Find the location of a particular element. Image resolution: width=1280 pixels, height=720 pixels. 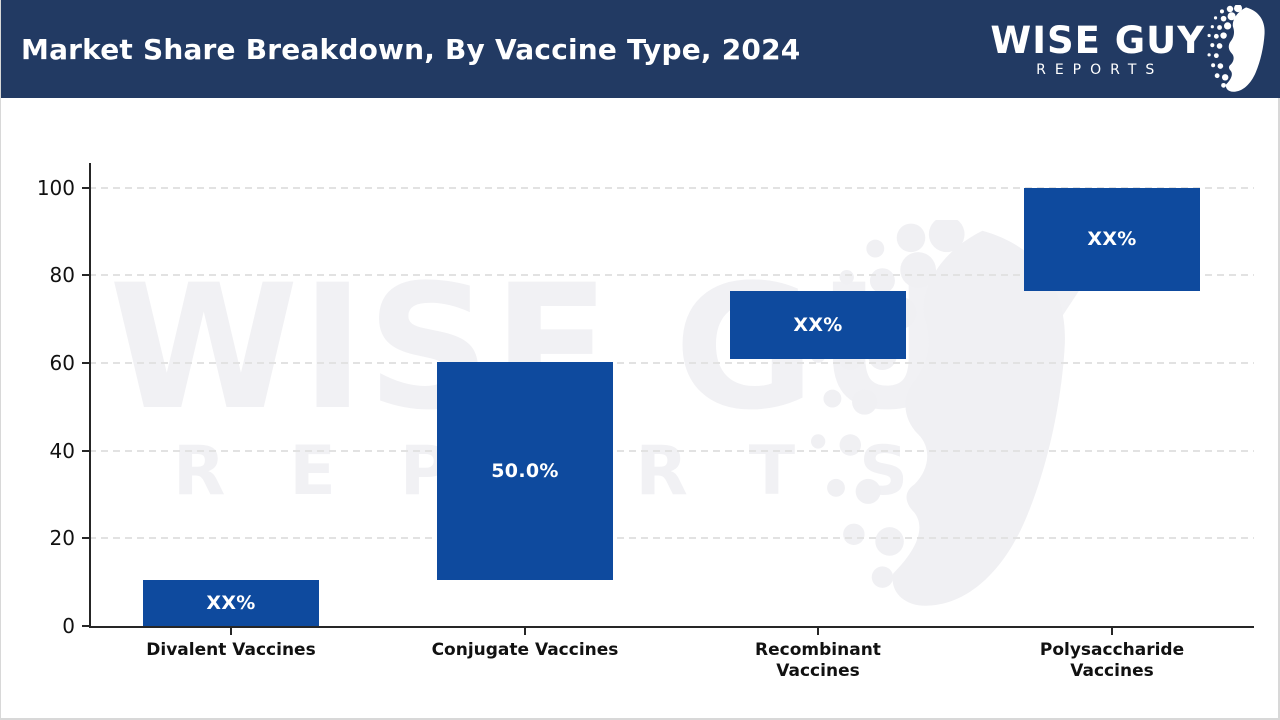

brand-logo-text: WISE GUY REPORTS is located at coordinates (1097, 49).